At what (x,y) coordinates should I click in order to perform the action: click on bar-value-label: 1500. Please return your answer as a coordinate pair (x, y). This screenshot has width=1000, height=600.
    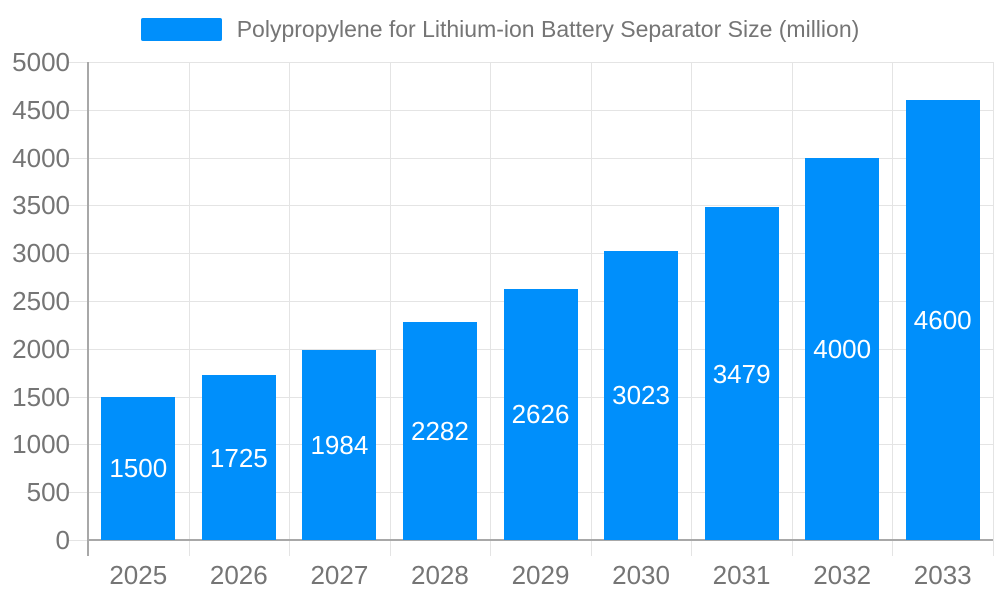
    Looking at the image, I should click on (138, 468).